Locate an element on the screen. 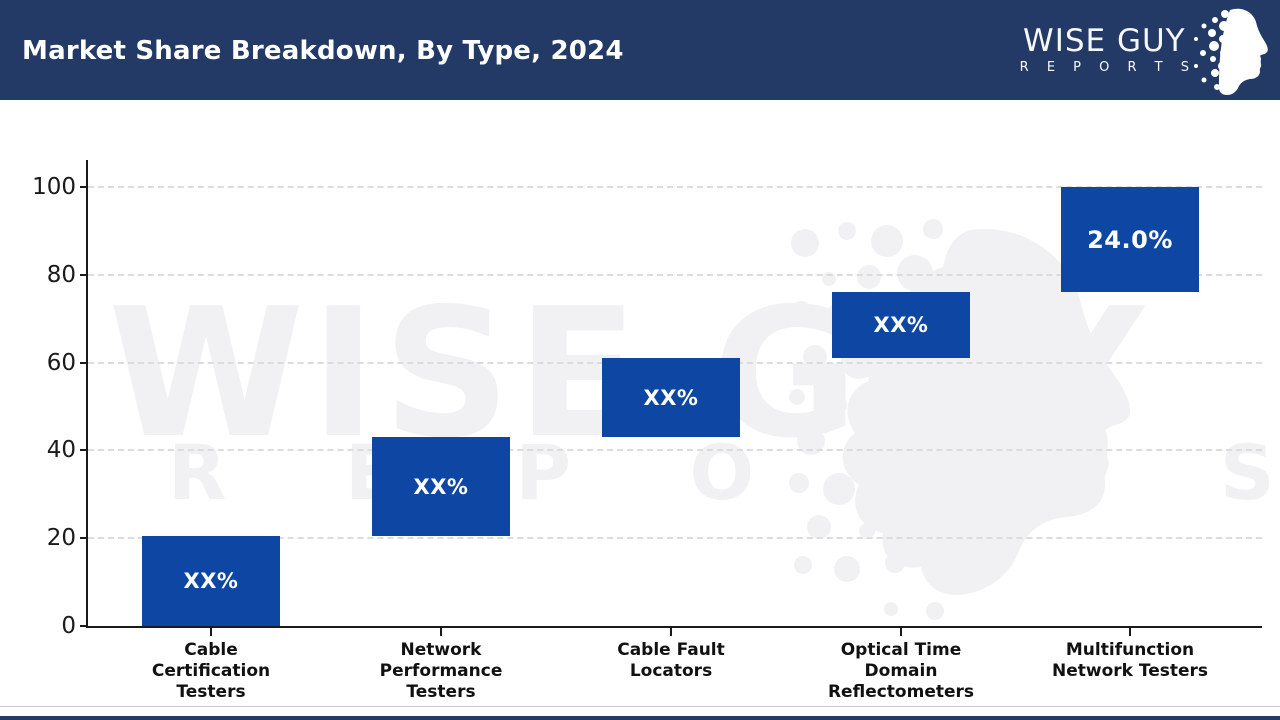 The height and width of the screenshot is (720, 1280). logo-reports-text: R E P O R T S is located at coordinates (1107, 67).